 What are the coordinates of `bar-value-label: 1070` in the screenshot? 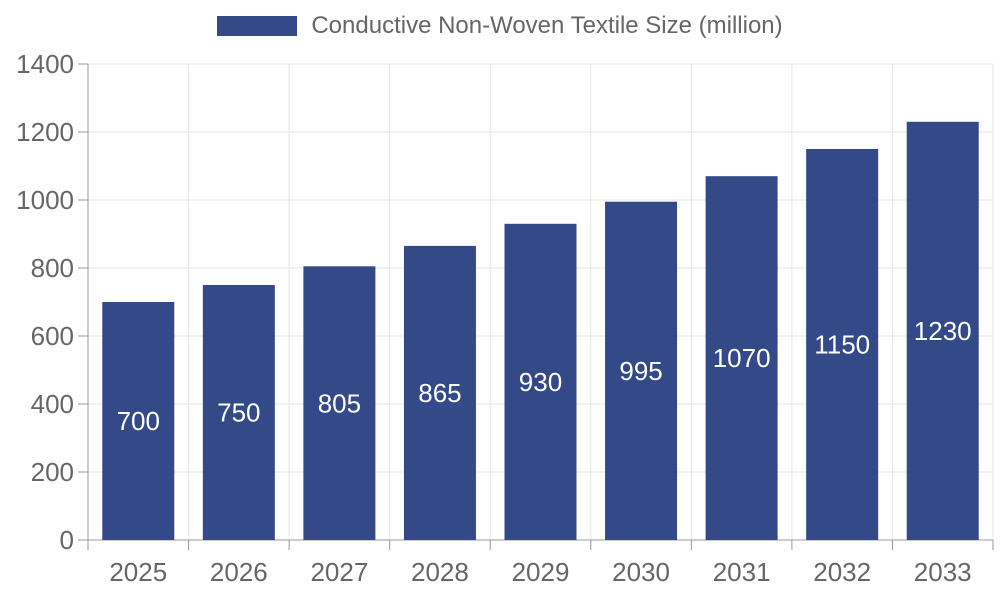 It's located at (742, 358).